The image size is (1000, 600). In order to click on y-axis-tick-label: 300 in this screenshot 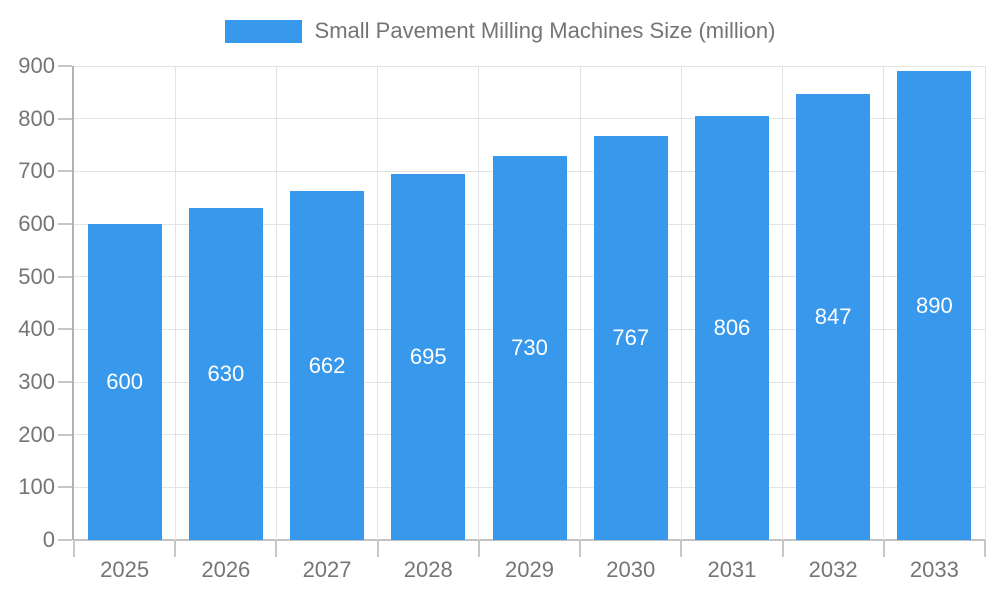, I will do `click(36, 381)`.